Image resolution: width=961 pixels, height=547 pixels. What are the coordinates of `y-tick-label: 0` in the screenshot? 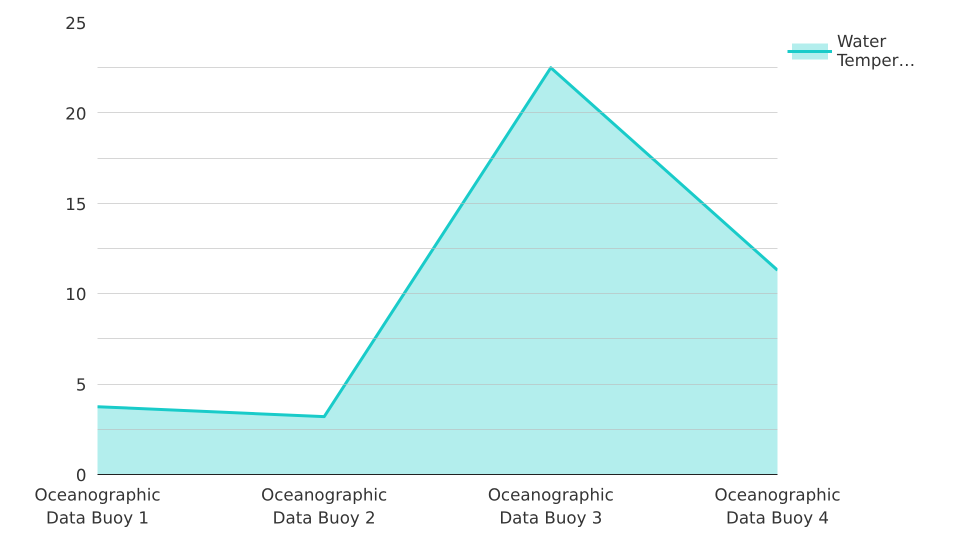 It's located at (81, 475).